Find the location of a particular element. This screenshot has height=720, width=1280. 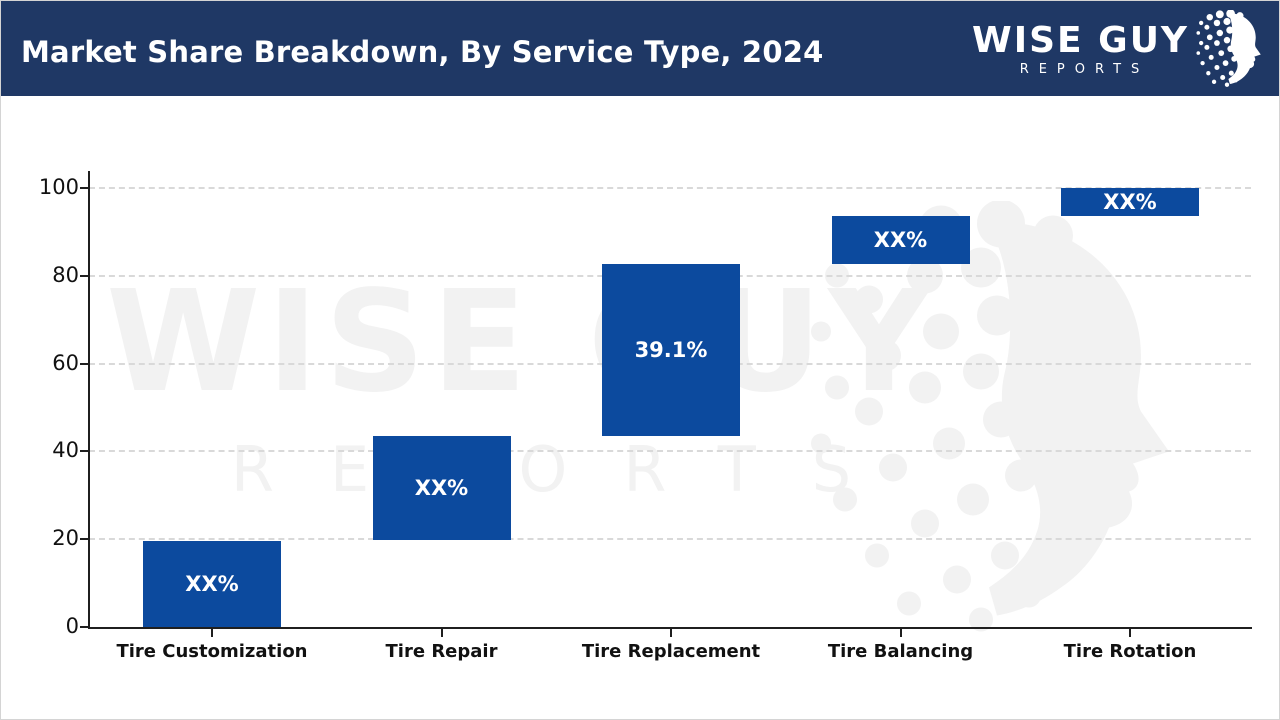

x-tick-tire-replacement is located at coordinates (671, 633).